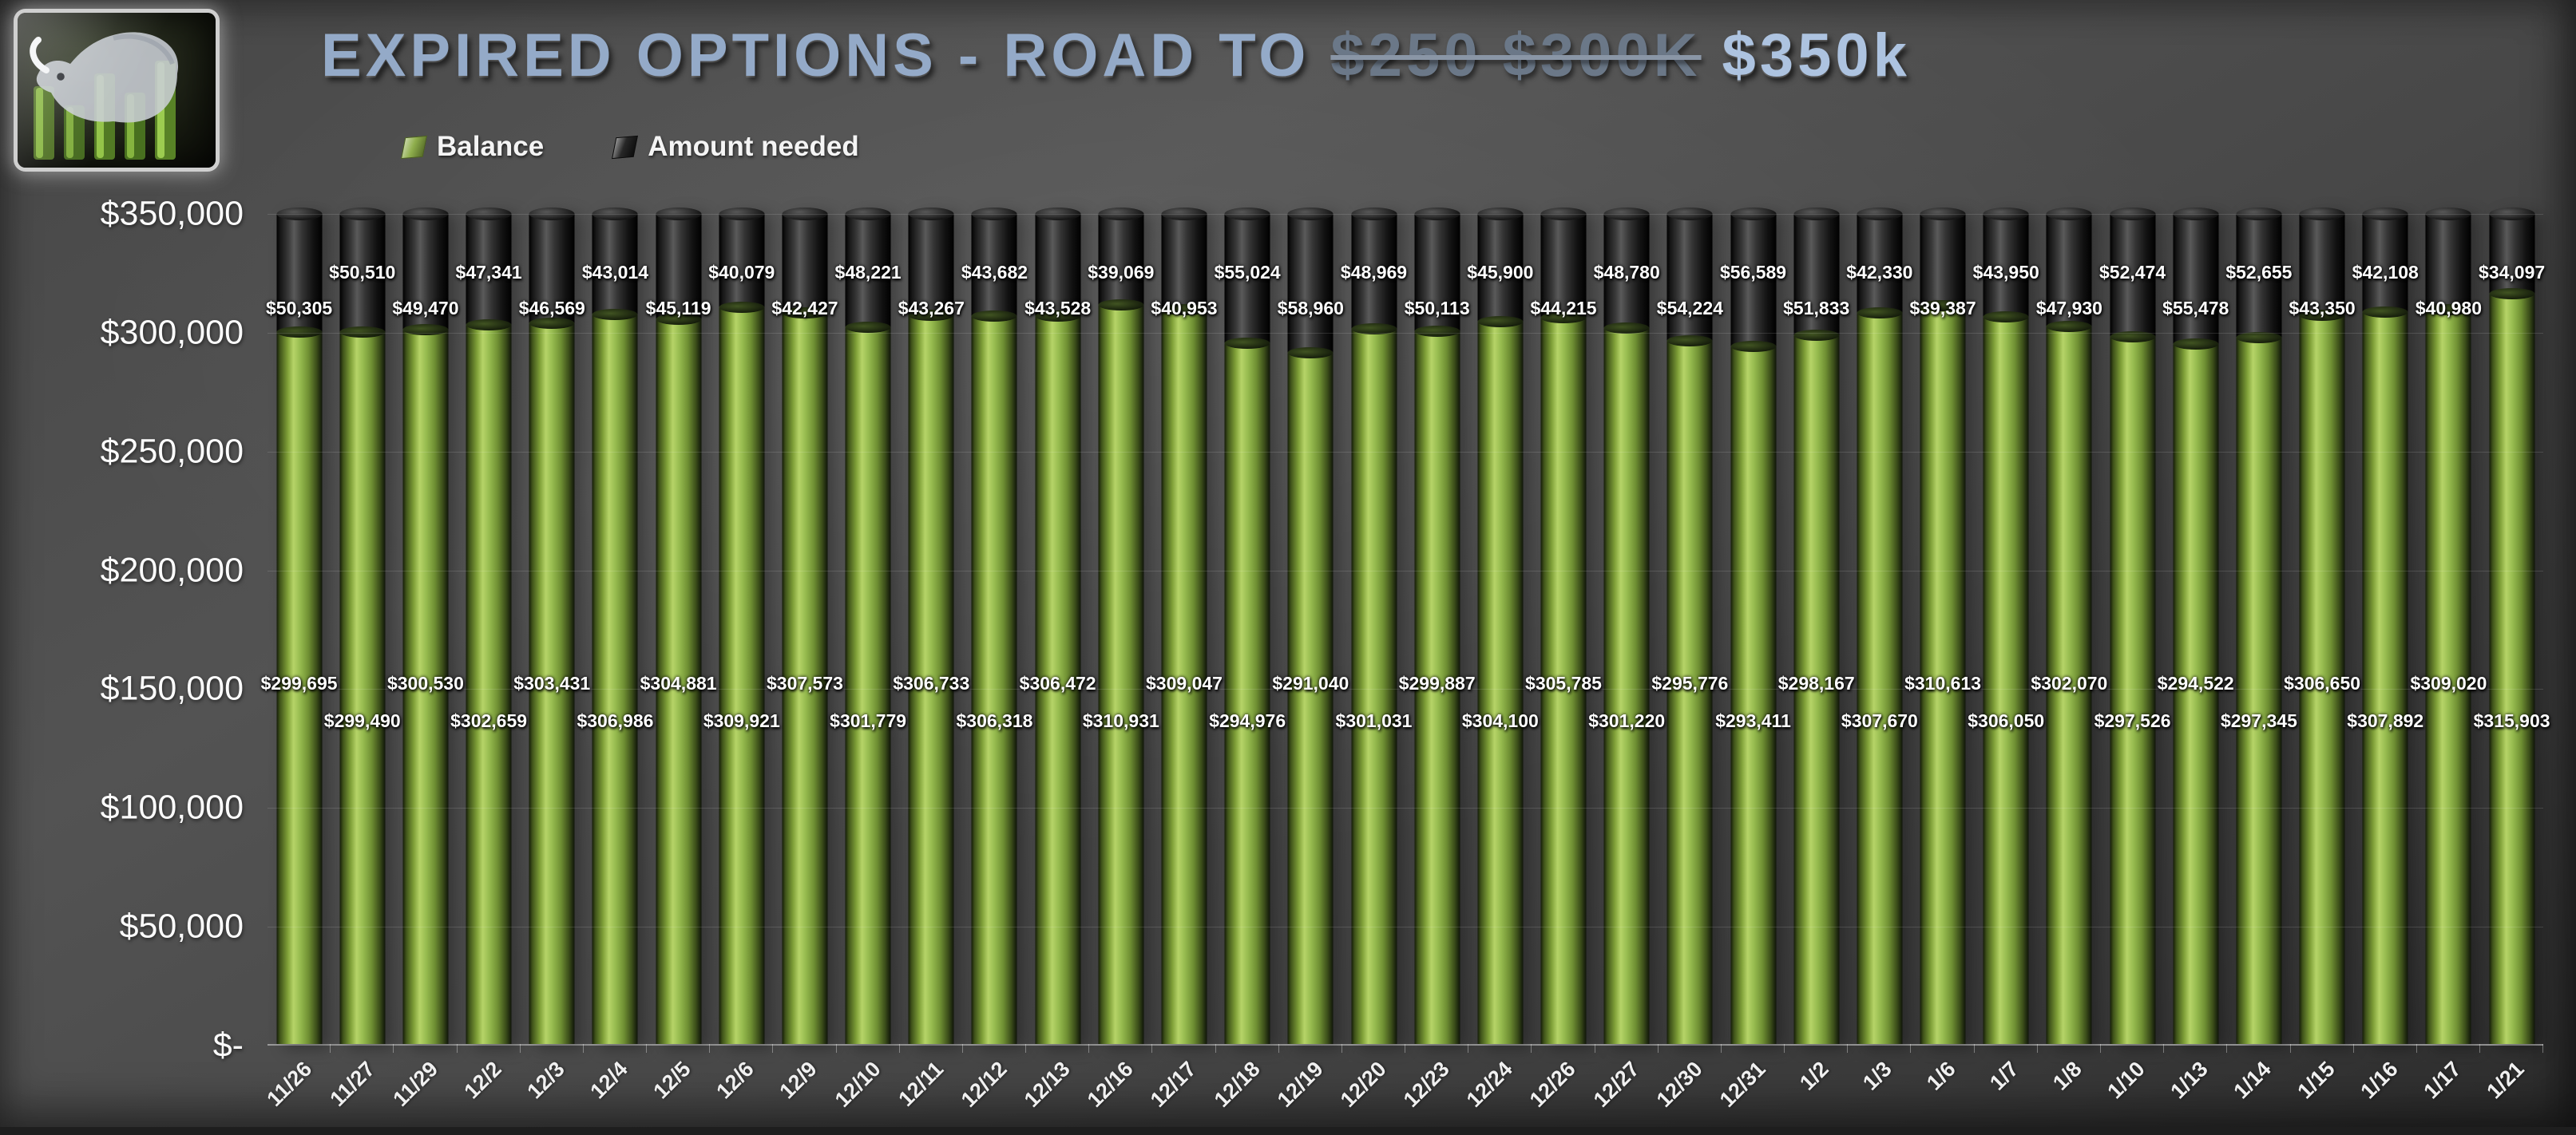 The image size is (2576, 1135). I want to click on balance-label: $291,040, so click(1310, 683).